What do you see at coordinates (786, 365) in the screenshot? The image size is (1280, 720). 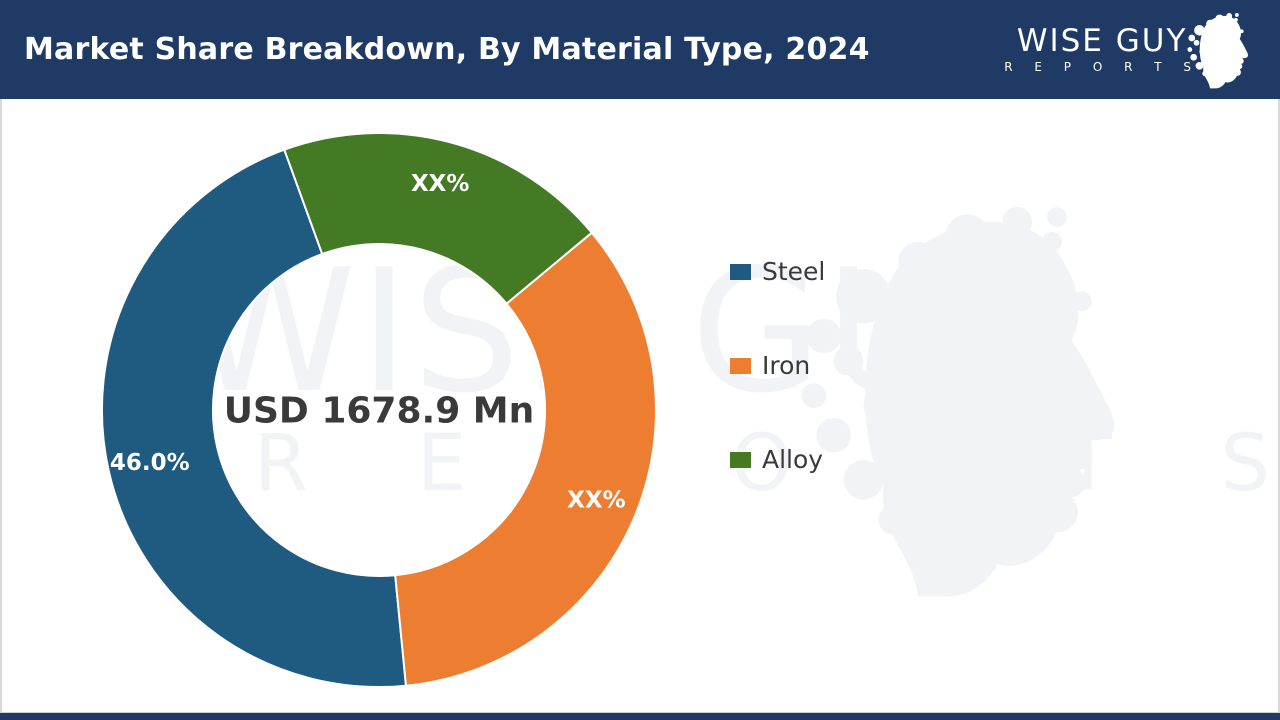 I see `legend-label: Iron` at bounding box center [786, 365].